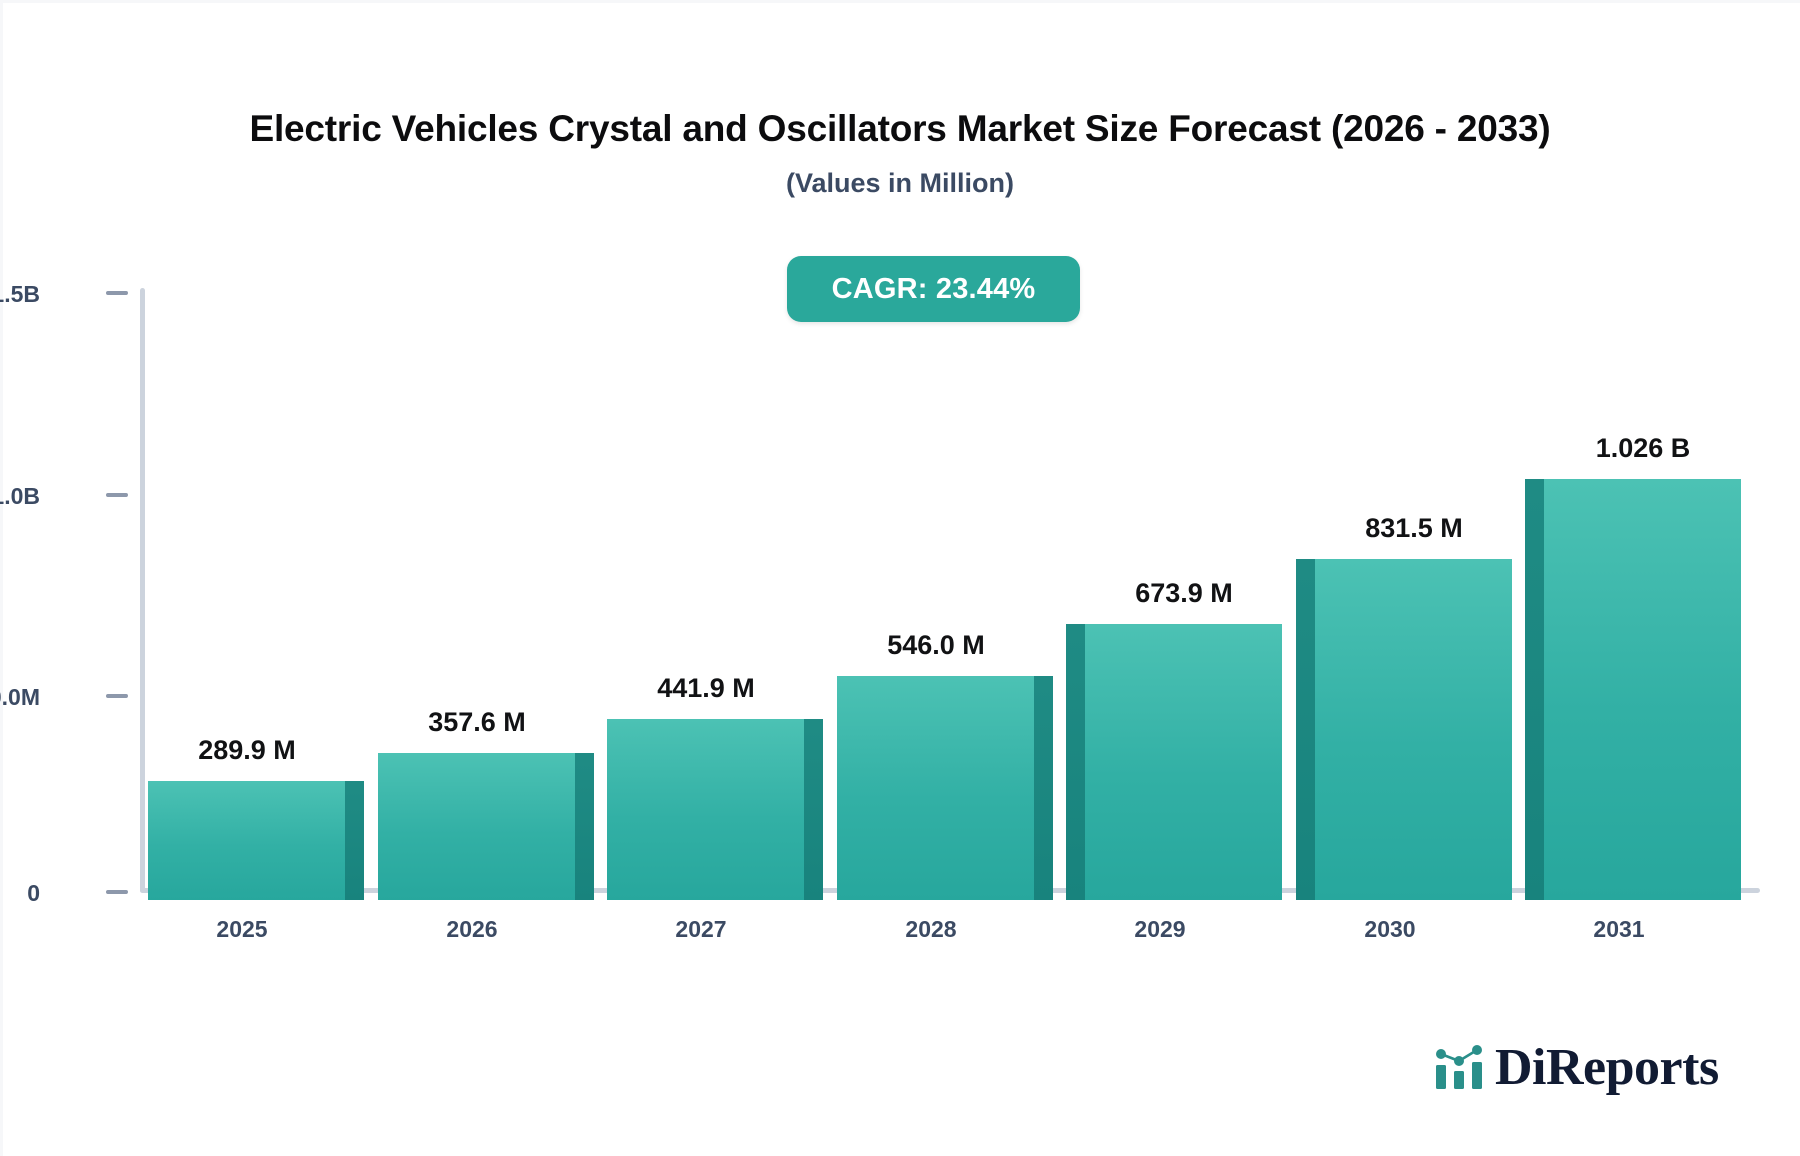  Describe the element at coordinates (354, 844) in the screenshot. I see `bar-2025-side` at that location.